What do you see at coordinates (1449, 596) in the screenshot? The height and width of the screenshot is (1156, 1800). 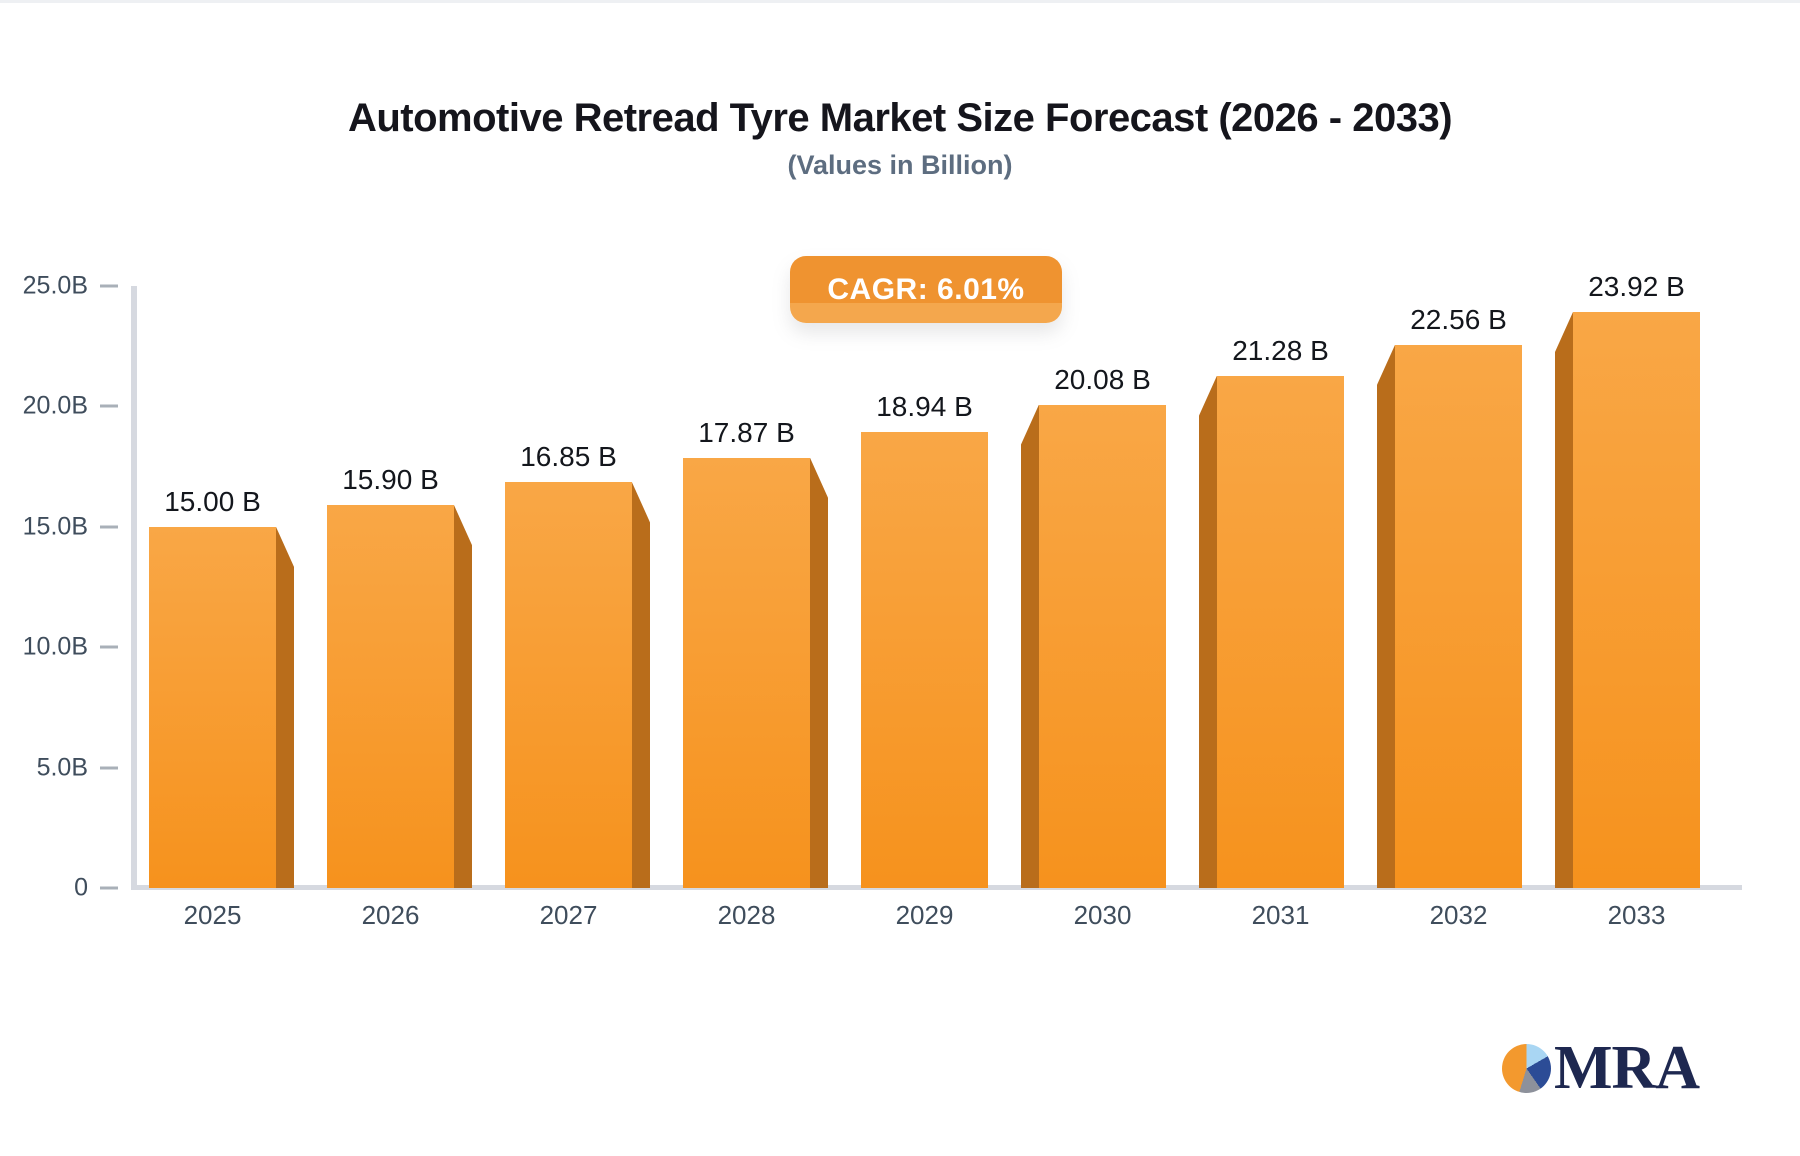 I see `bar-2032: 22.56 B` at bounding box center [1449, 596].